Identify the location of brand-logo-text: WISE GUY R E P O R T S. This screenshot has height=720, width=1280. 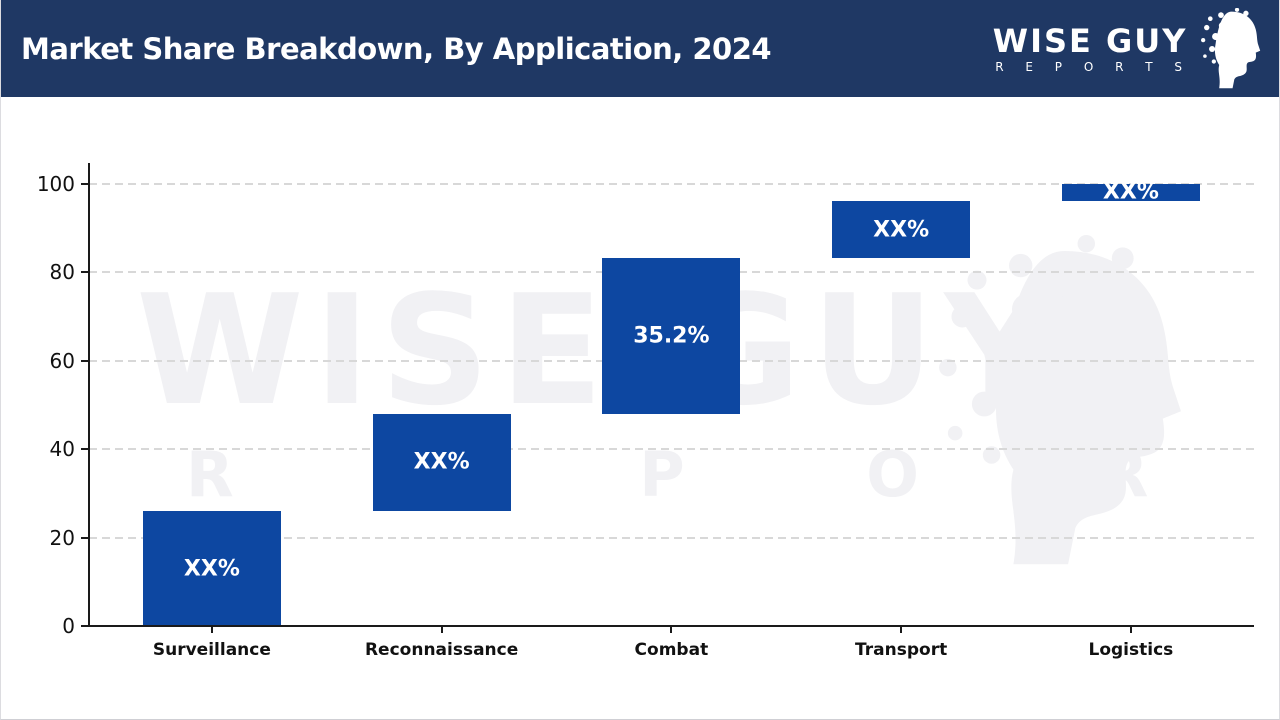
(1090, 49).